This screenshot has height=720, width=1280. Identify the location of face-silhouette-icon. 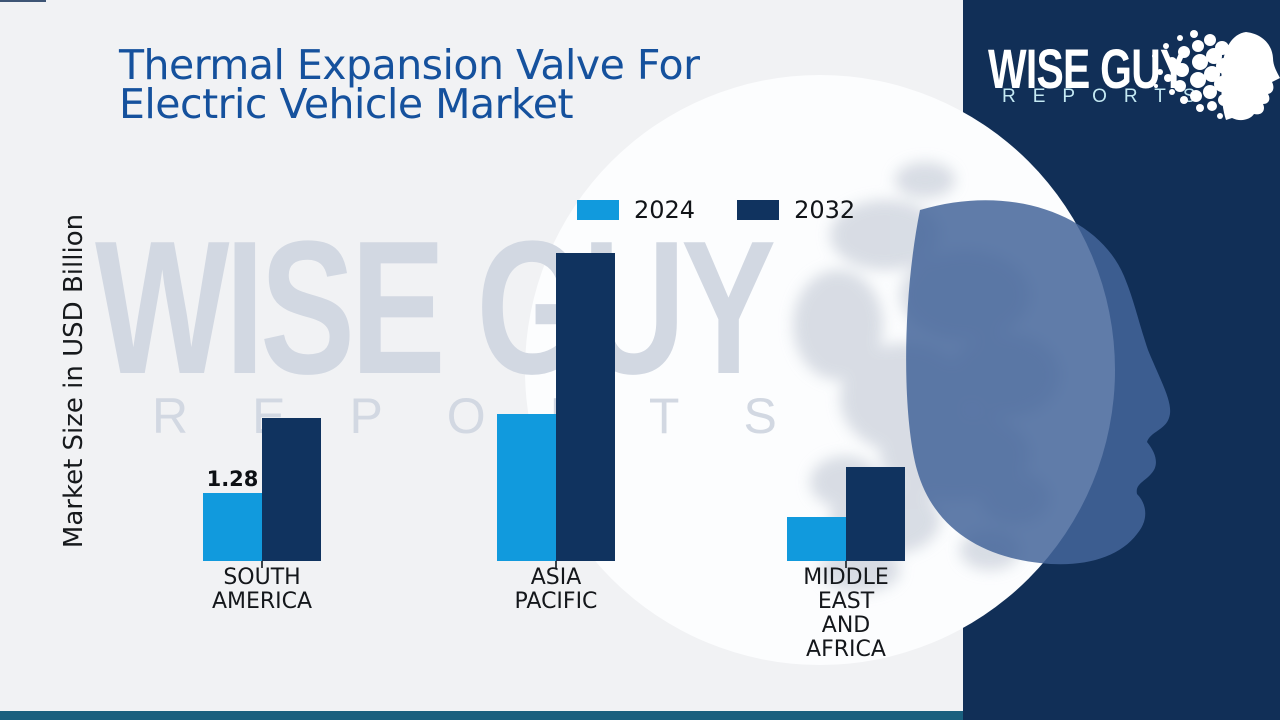
(1038, 382).